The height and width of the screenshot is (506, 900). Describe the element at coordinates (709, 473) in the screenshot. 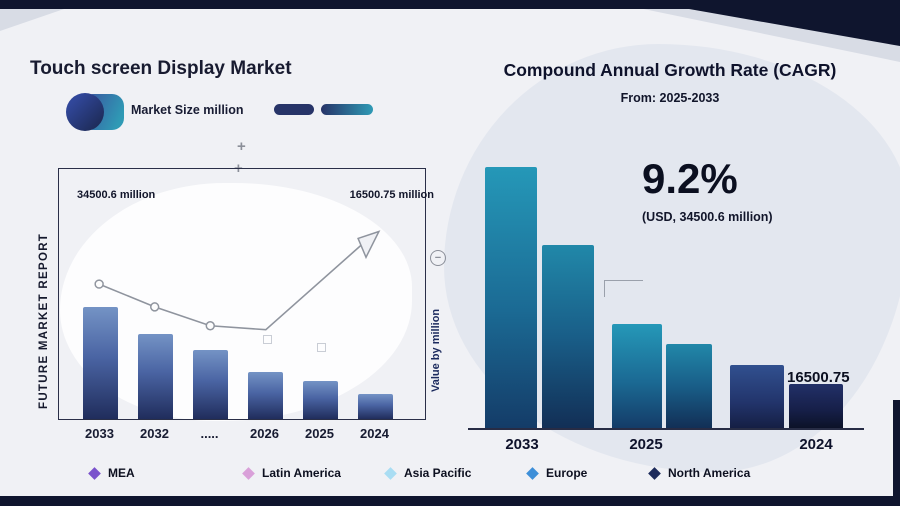

I see `legend-label: North America` at that location.